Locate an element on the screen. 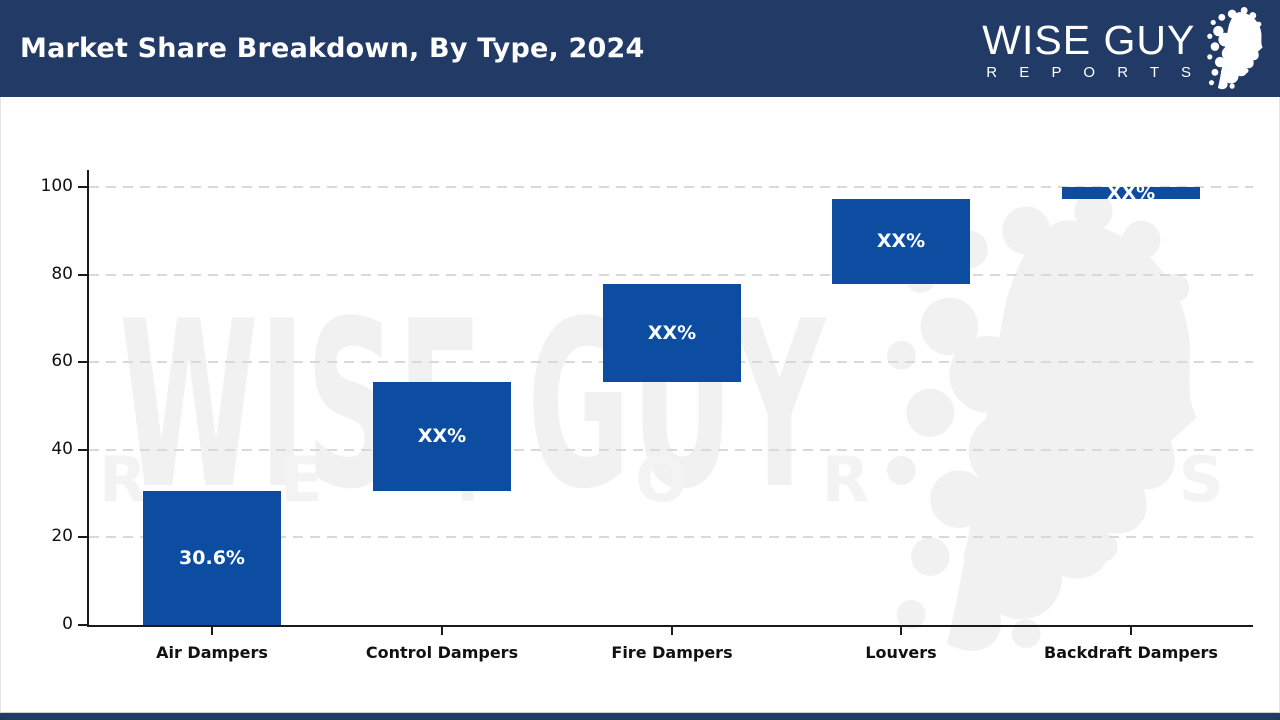 The image size is (1280, 720). bar-segment-2: XX% is located at coordinates (442, 436).